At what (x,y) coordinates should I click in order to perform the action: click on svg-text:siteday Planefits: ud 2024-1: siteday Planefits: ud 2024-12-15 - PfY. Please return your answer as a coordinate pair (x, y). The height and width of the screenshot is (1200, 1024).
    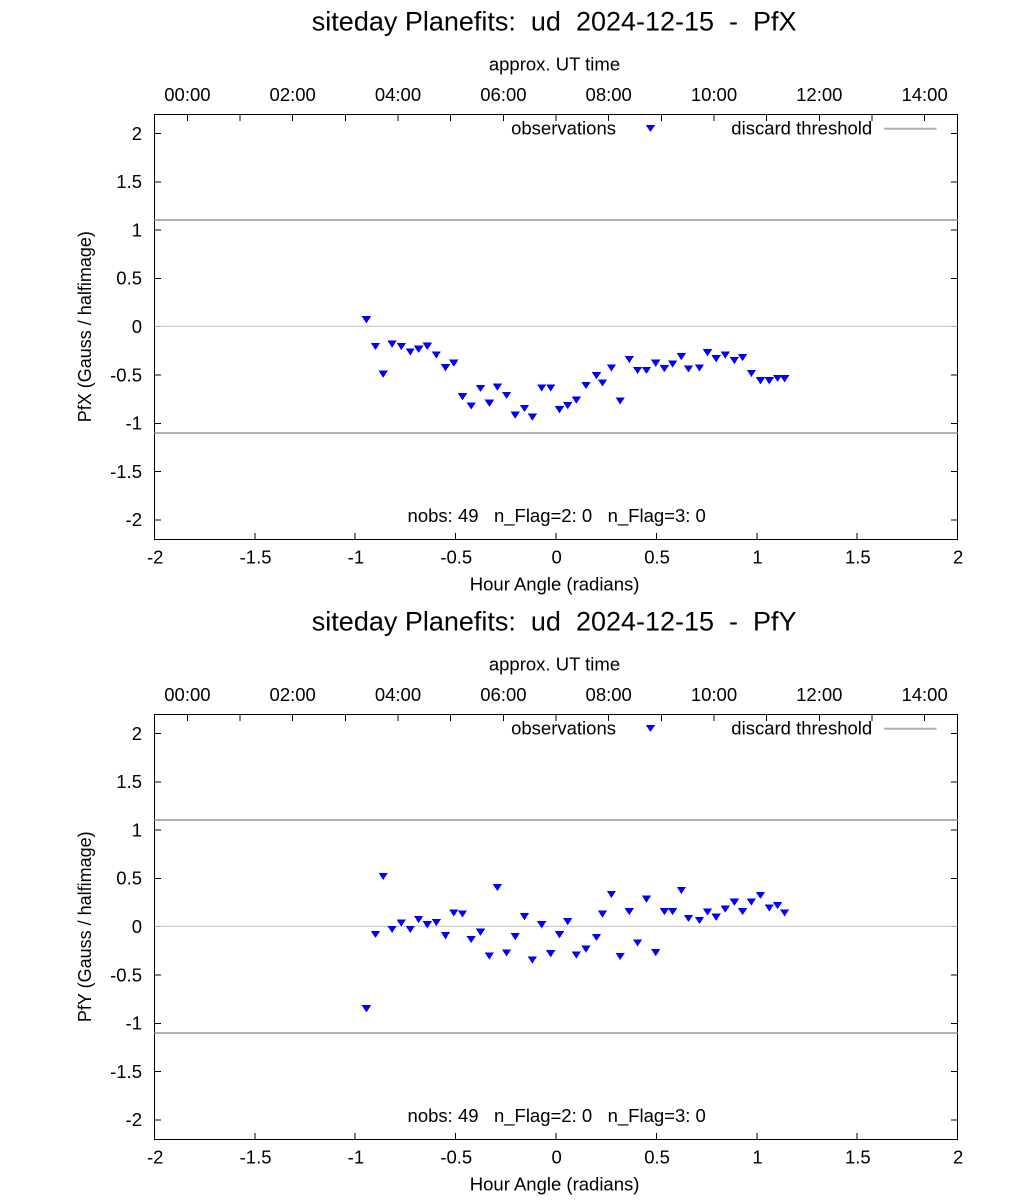
    Looking at the image, I should click on (554, 622).